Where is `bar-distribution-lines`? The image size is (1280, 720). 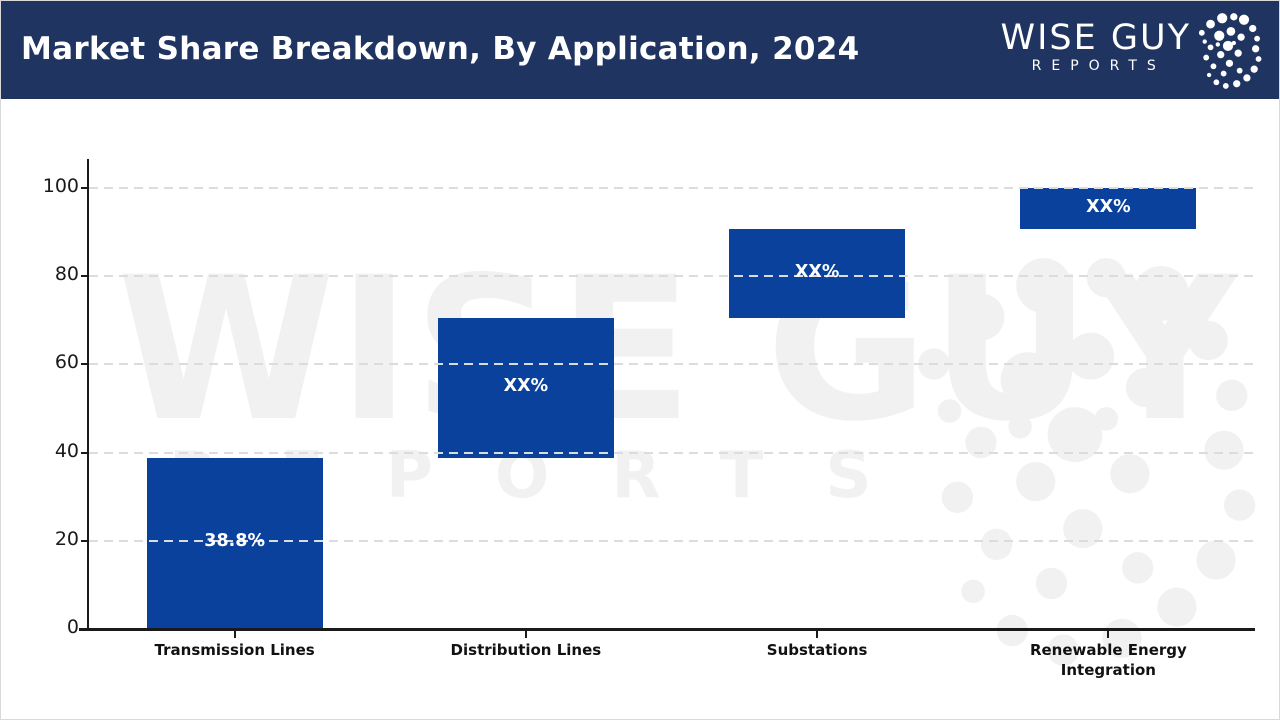
bar-distribution-lines is located at coordinates (525, 388).